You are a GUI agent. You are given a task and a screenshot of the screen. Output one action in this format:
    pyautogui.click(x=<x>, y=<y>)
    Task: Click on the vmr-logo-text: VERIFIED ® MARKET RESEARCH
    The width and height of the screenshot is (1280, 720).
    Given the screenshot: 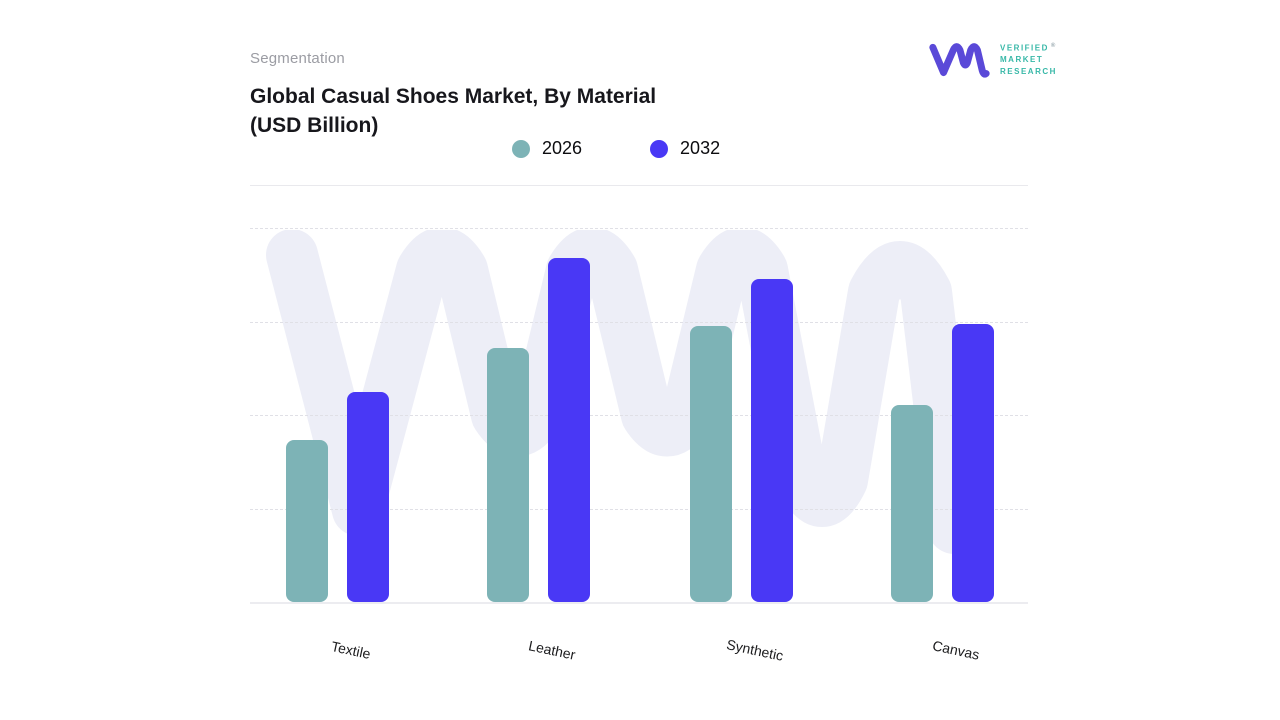 What is the action you would take?
    pyautogui.click(x=1028, y=59)
    